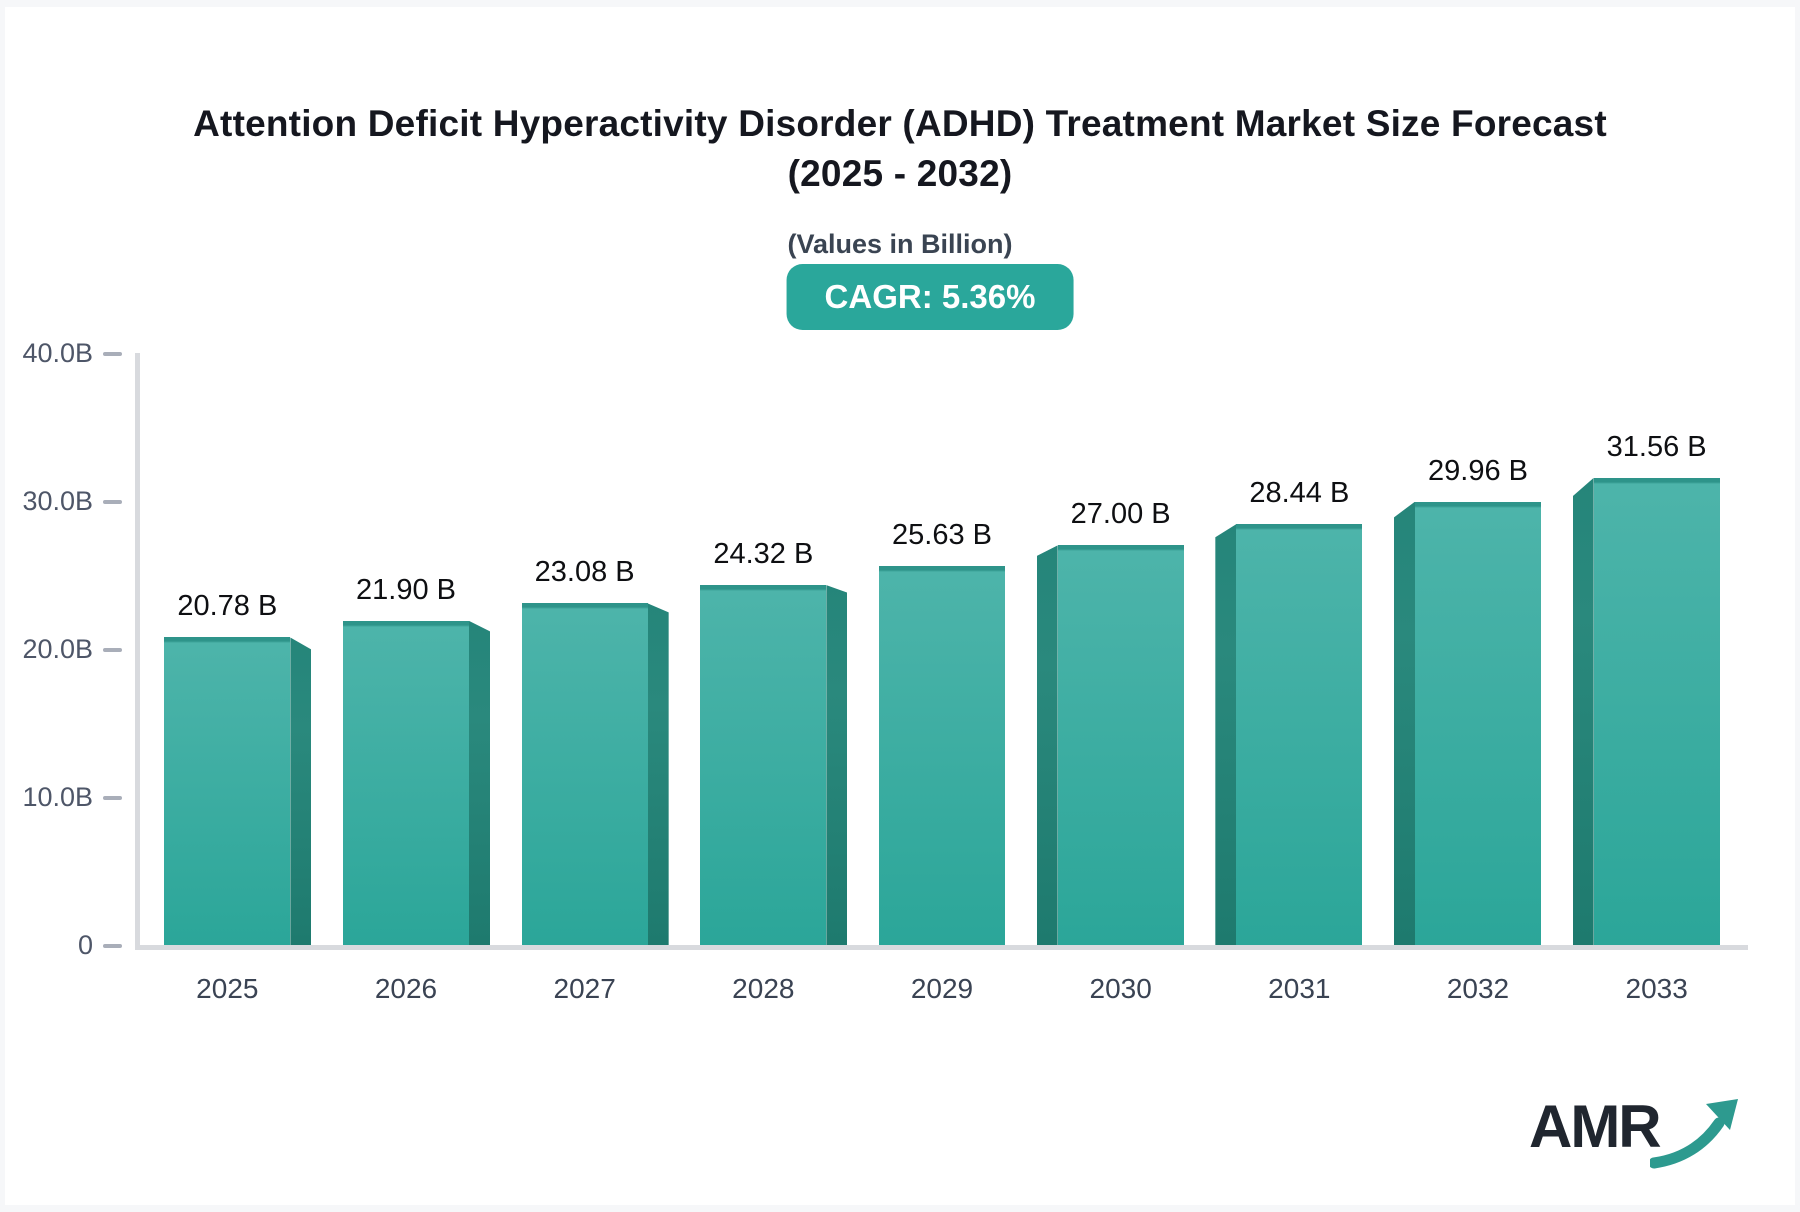 This screenshot has width=1800, height=1212. What do you see at coordinates (1299, 493) in the screenshot?
I see `bar-value-label: 28.44 B` at bounding box center [1299, 493].